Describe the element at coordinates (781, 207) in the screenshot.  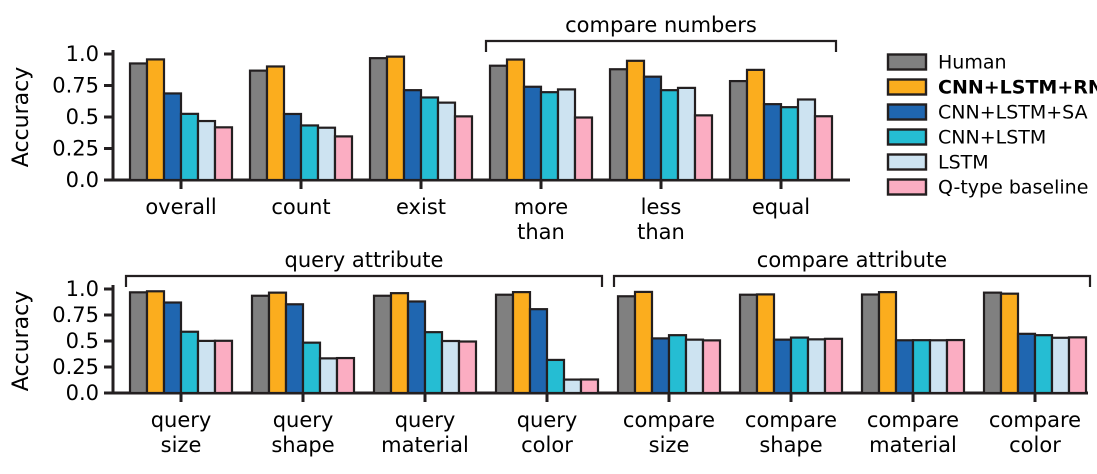
I see `x-axis-category-label: equal` at that location.